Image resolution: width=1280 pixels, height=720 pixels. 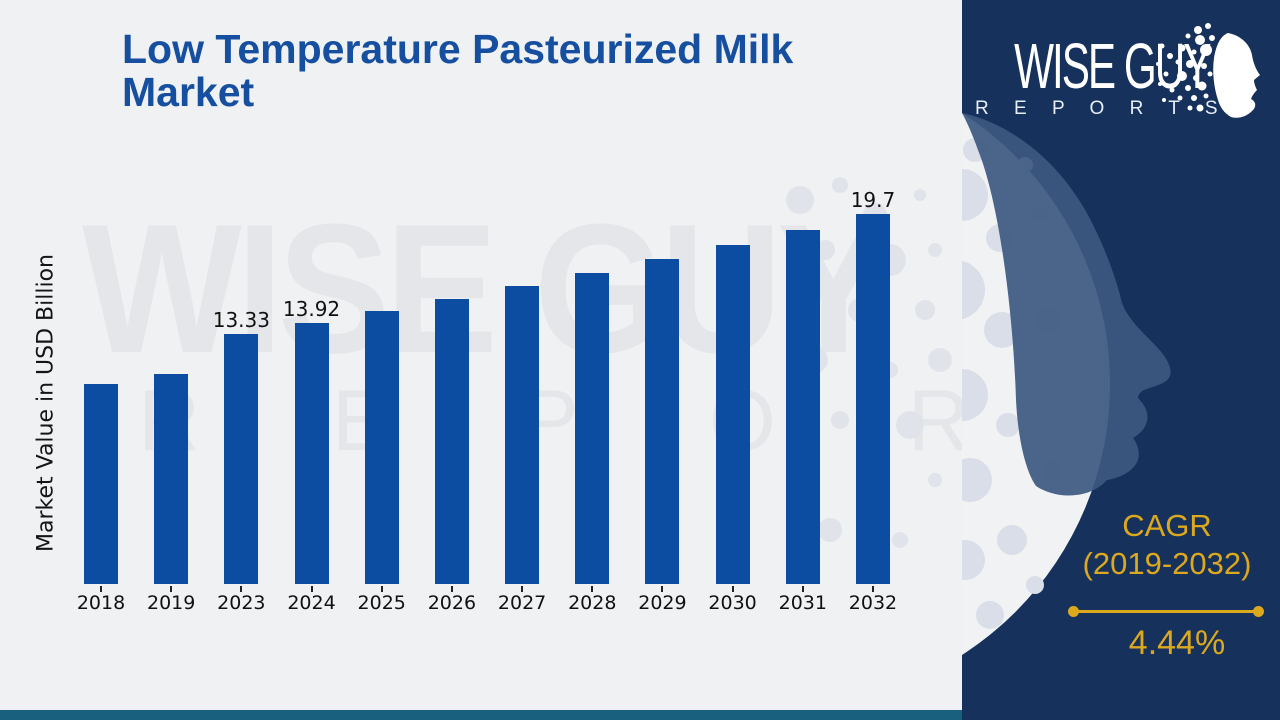 What do you see at coordinates (171, 603) in the screenshot?
I see `x-tick-label: 2019` at bounding box center [171, 603].